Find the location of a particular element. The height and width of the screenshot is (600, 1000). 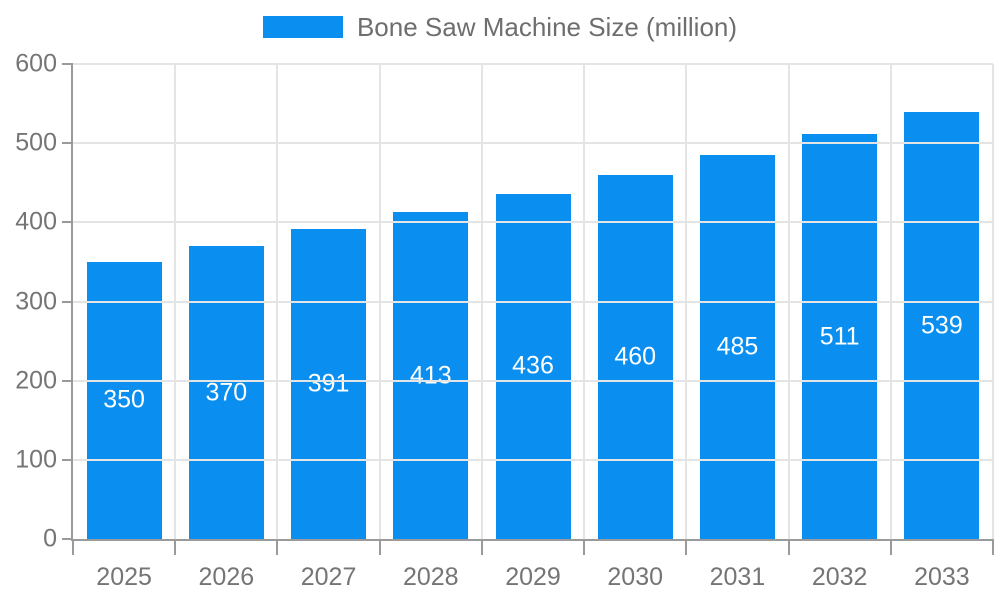

legend-label: Bone Saw Machine Size (million) is located at coordinates (547, 27).